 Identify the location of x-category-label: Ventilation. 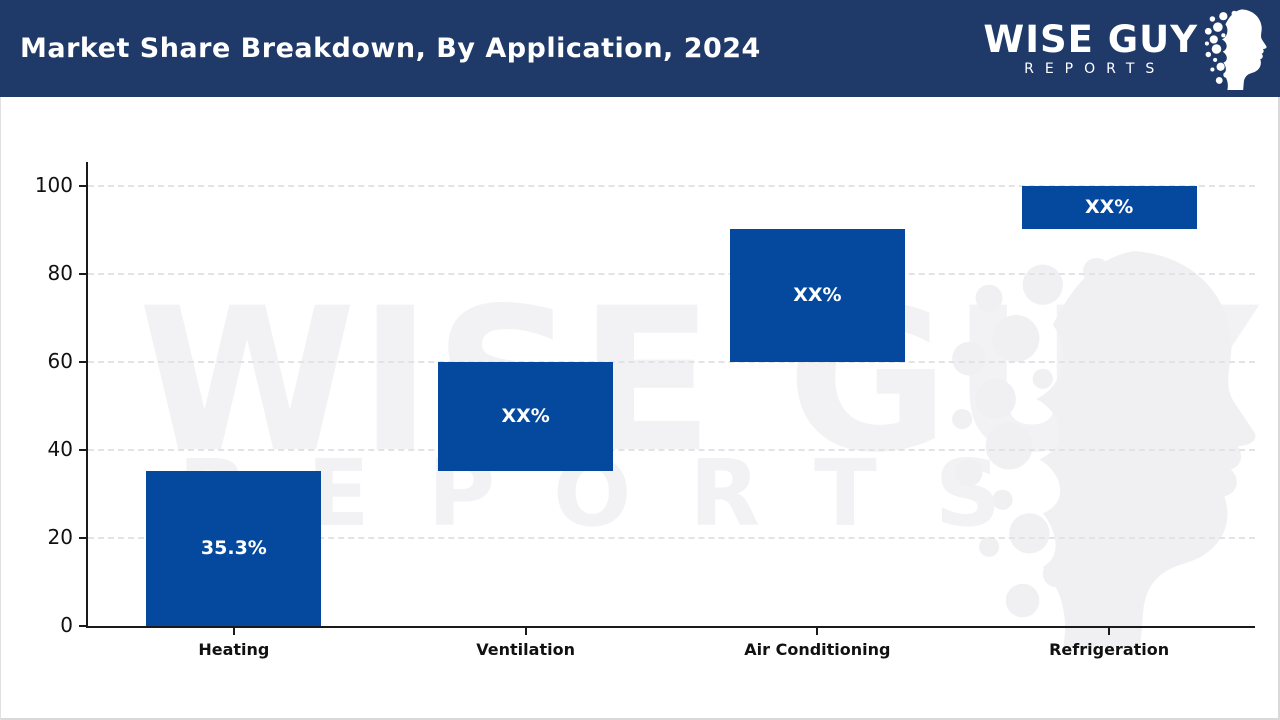
(525, 649).